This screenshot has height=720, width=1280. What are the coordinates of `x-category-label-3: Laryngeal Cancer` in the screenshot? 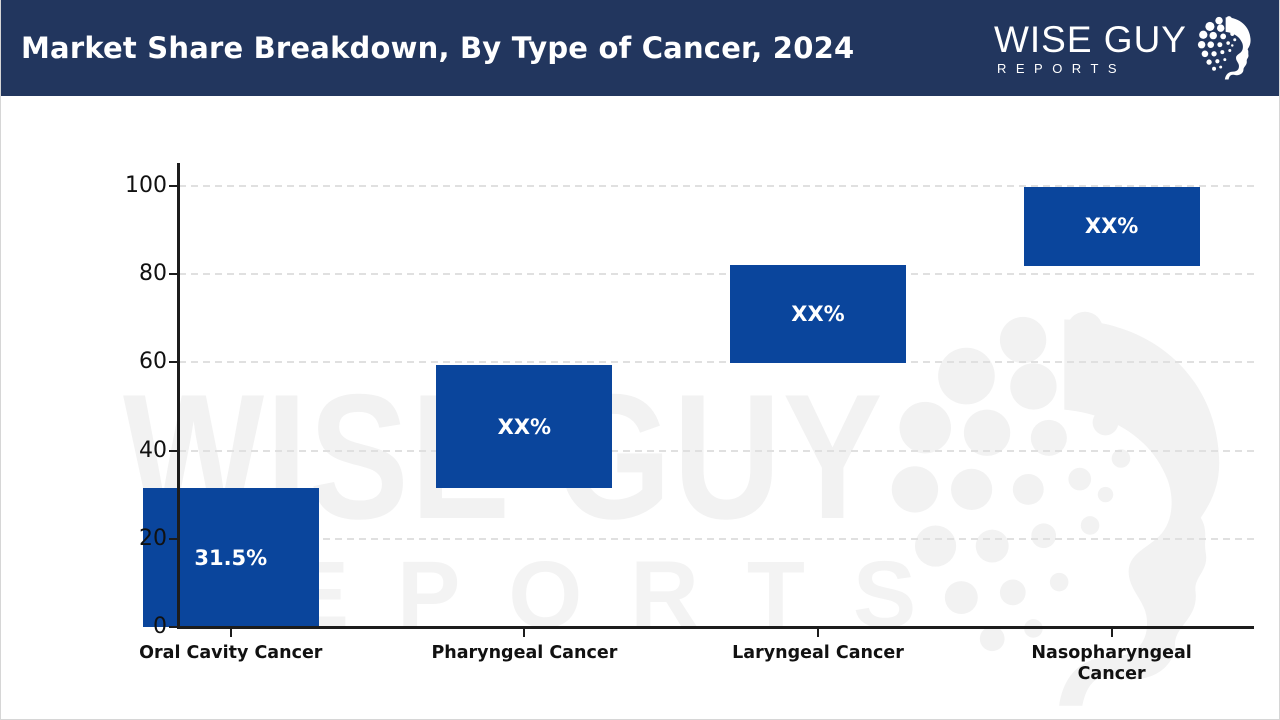 It's located at (818, 653).